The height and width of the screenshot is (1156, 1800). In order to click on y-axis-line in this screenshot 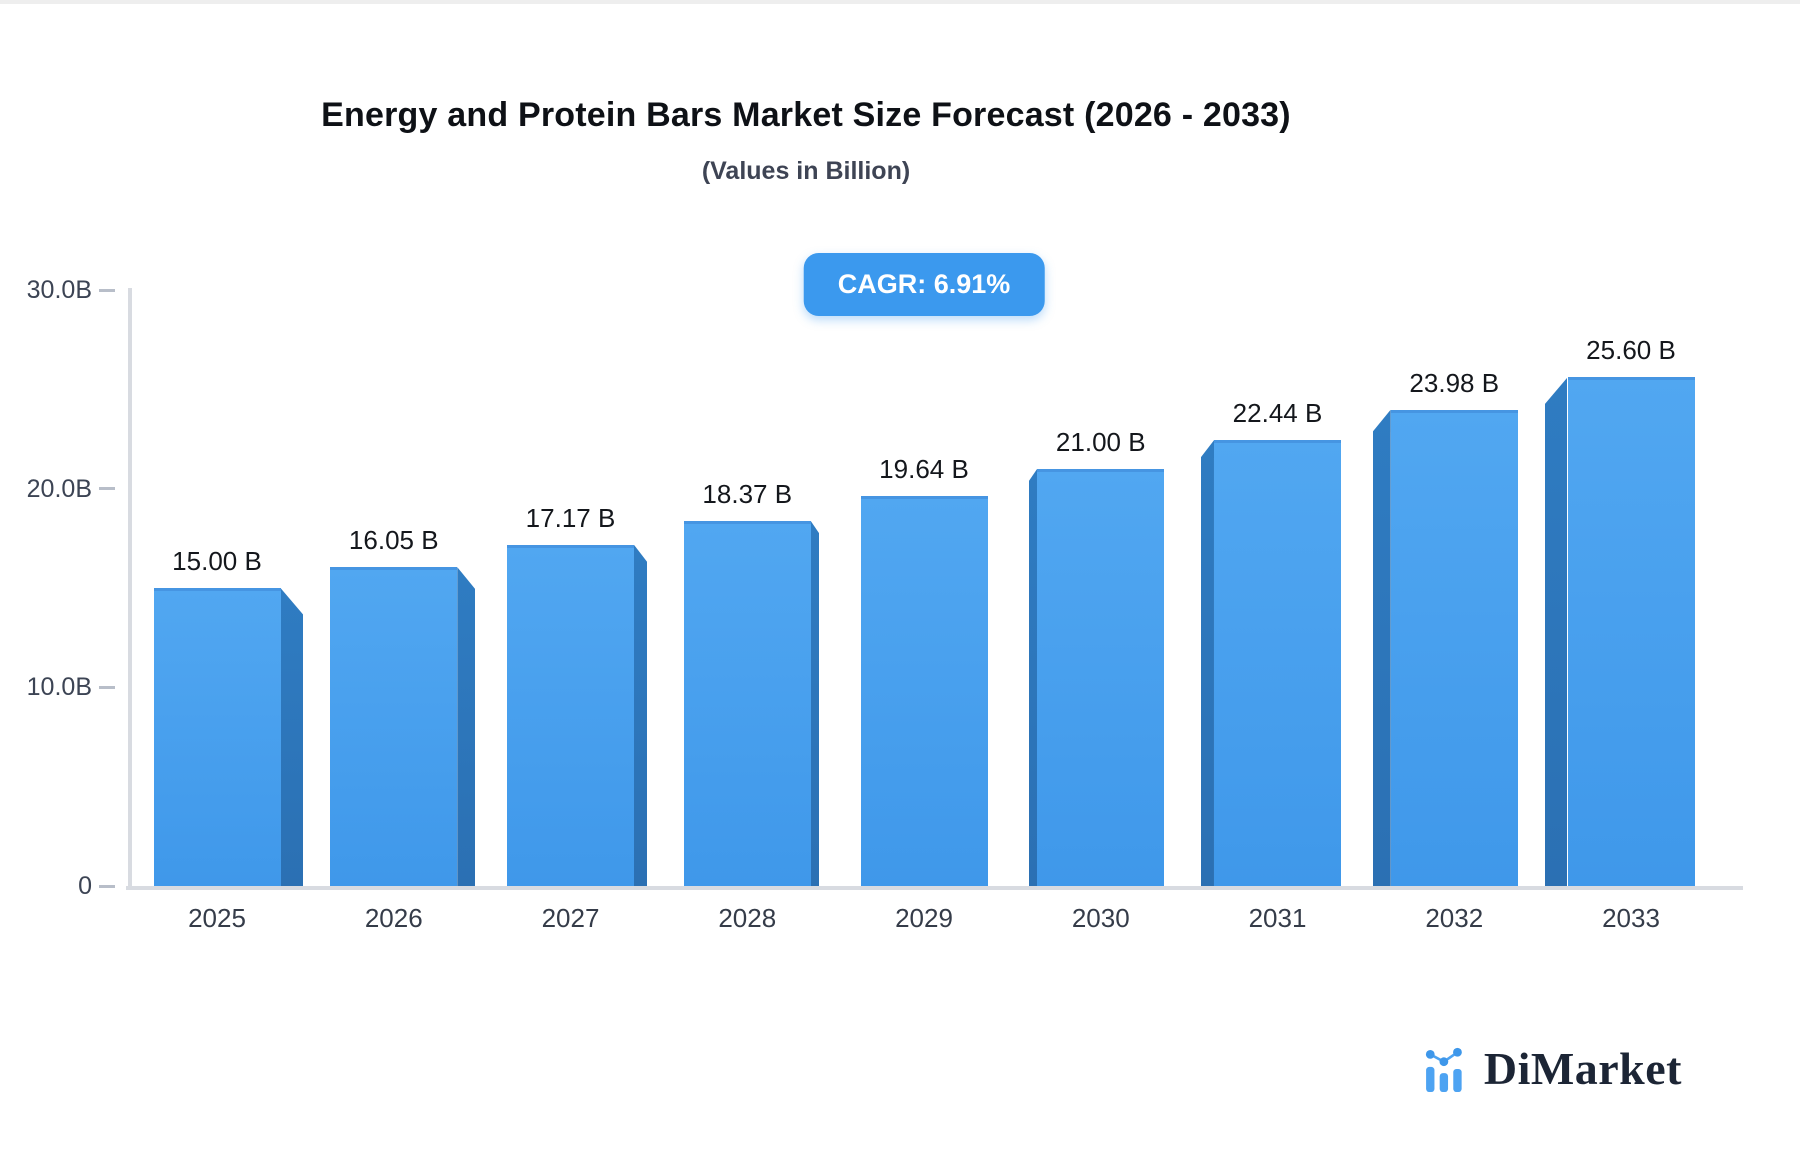, I will do `click(130, 588)`.